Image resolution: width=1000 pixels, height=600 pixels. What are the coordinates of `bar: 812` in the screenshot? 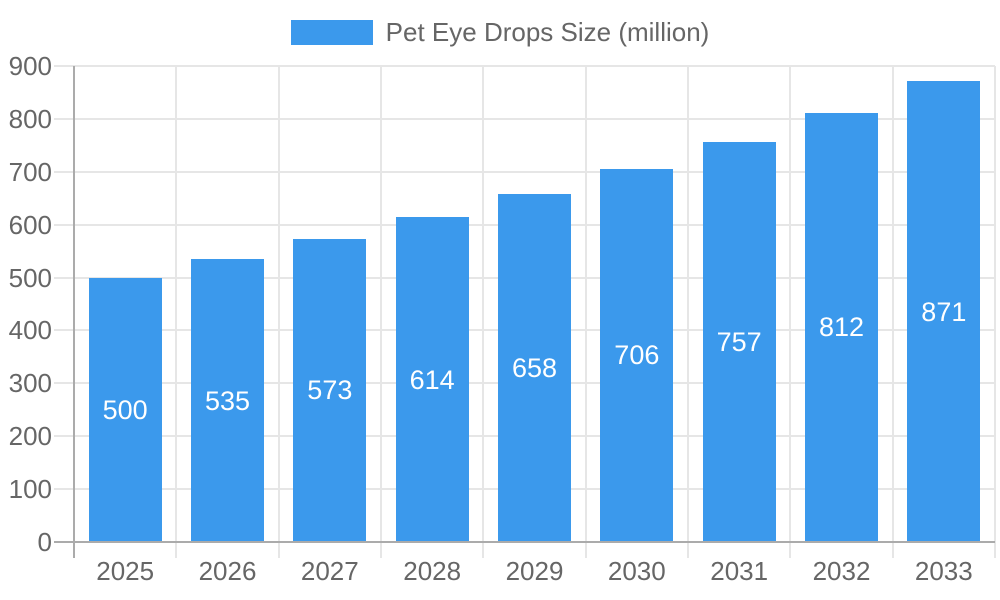 It's located at (841, 327).